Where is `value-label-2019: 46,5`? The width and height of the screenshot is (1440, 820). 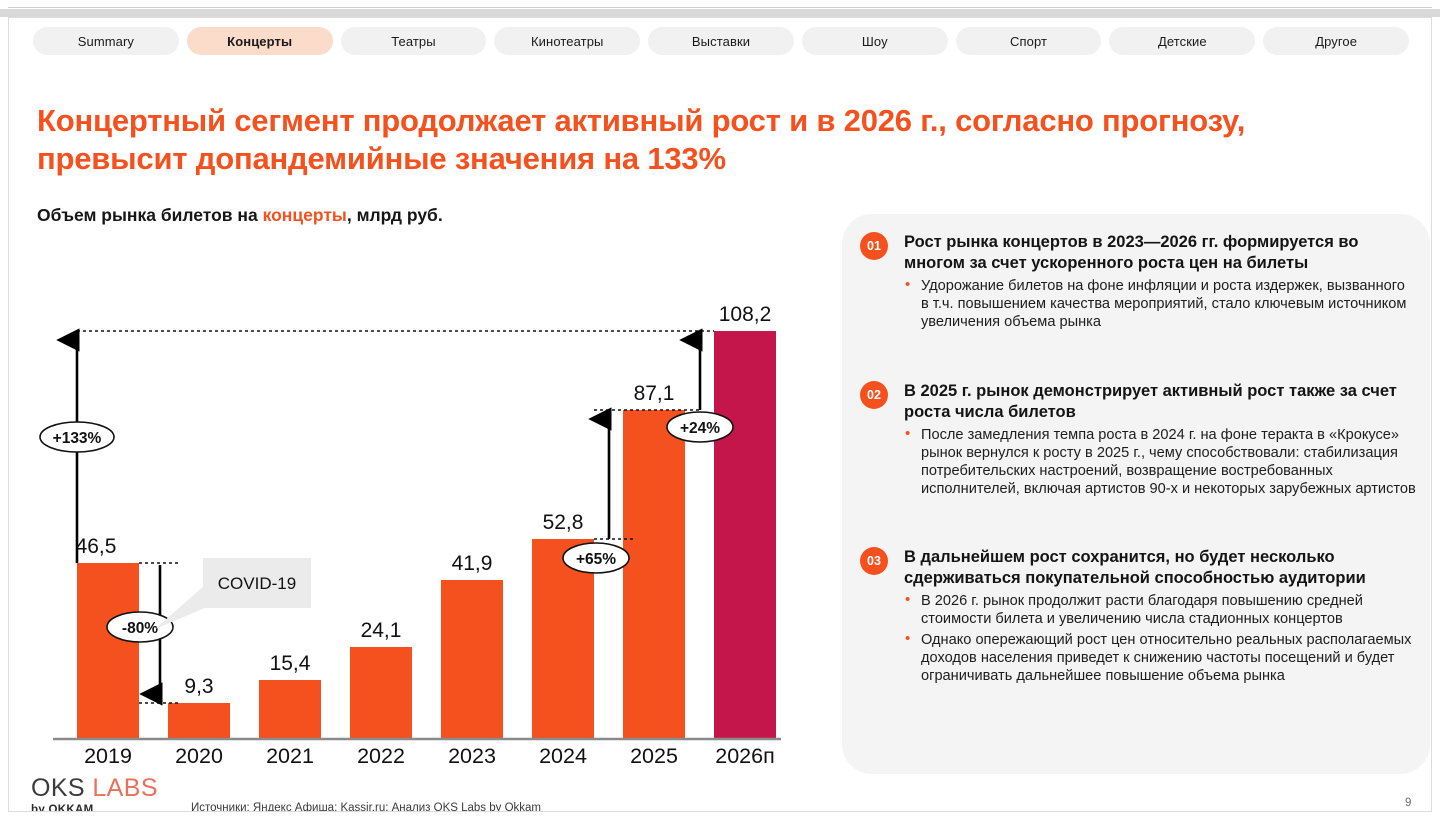
value-label-2019: 46,5 is located at coordinates (96, 546).